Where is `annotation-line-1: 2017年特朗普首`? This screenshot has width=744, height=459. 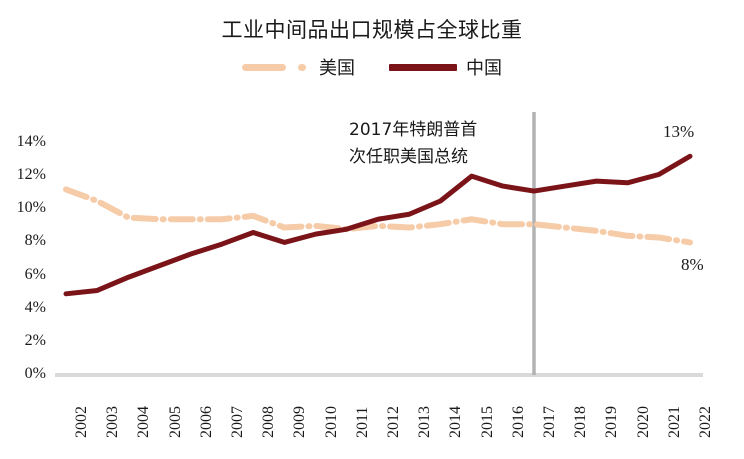 annotation-line-1: 2017年特朗普首 is located at coordinates (413, 130).